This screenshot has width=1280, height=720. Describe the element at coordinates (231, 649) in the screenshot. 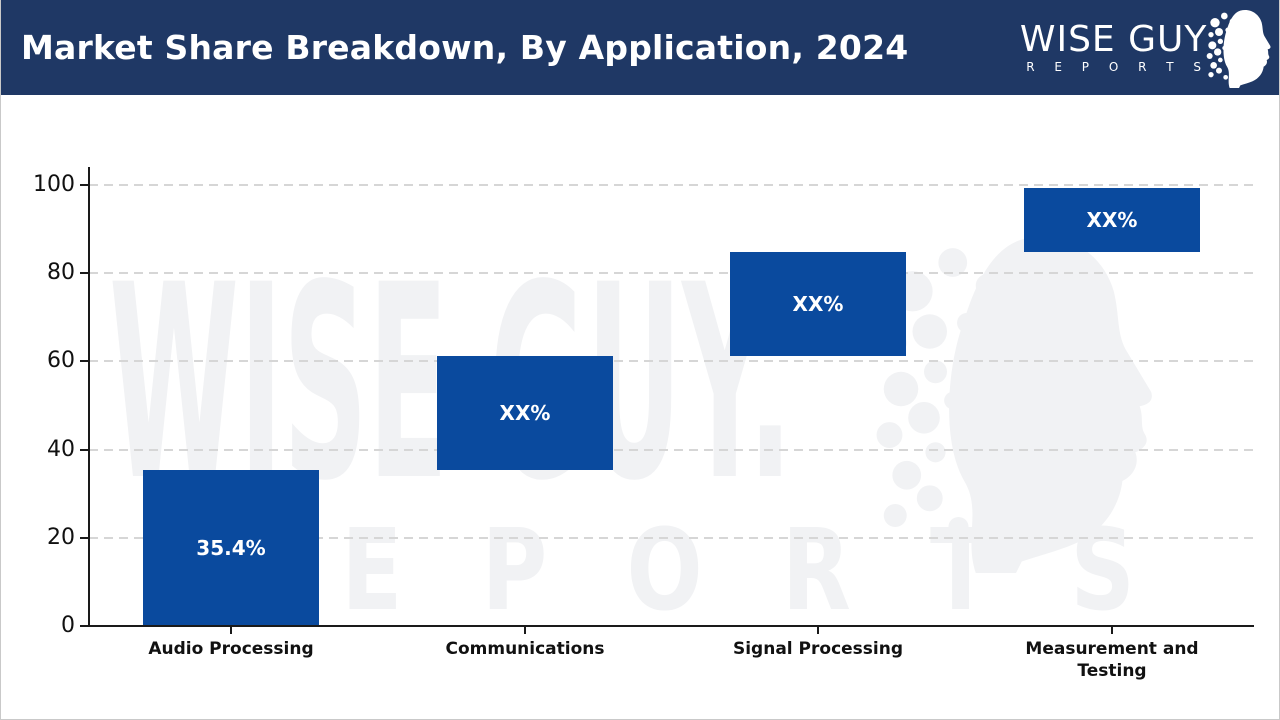

I see `category-label: Audio Processing` at that location.